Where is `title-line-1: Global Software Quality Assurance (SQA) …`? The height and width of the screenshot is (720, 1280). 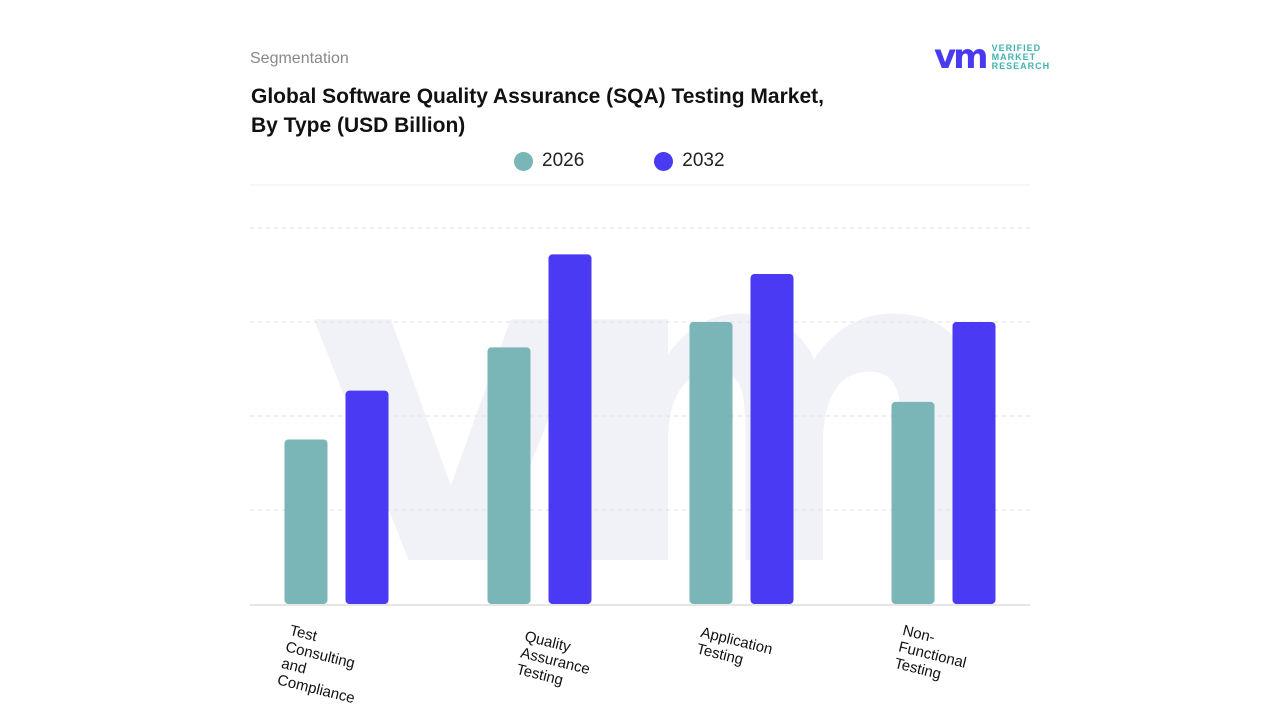 title-line-1: Global Software Quality Assurance (SQA) … is located at coordinates (537, 96).